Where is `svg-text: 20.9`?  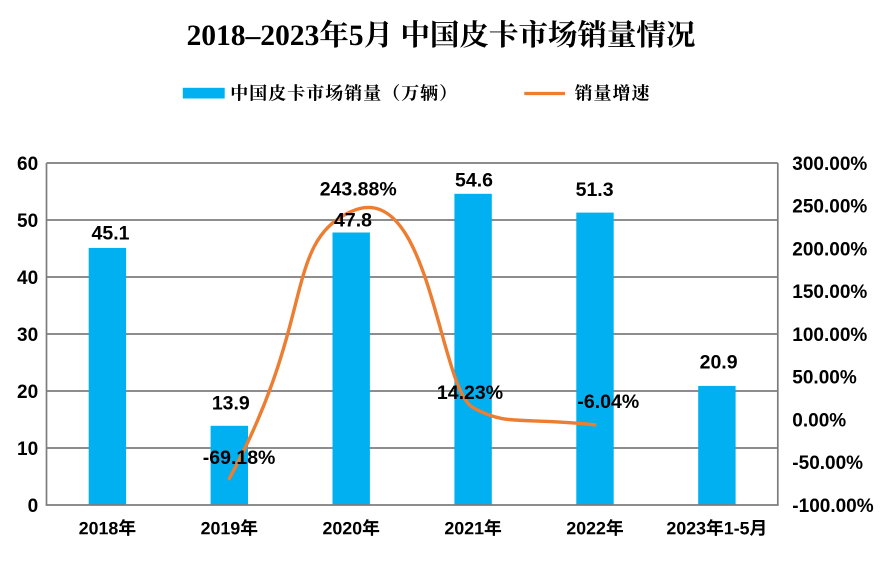 svg-text: 20.9 is located at coordinates (719, 363).